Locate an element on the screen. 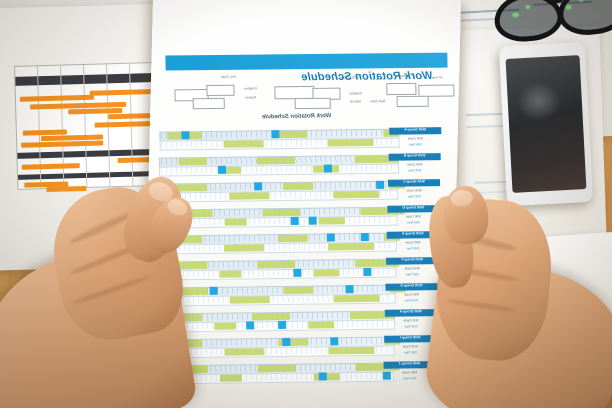 The height and width of the screenshot is (408, 612). form-label: Pattern is located at coordinates (251, 97).